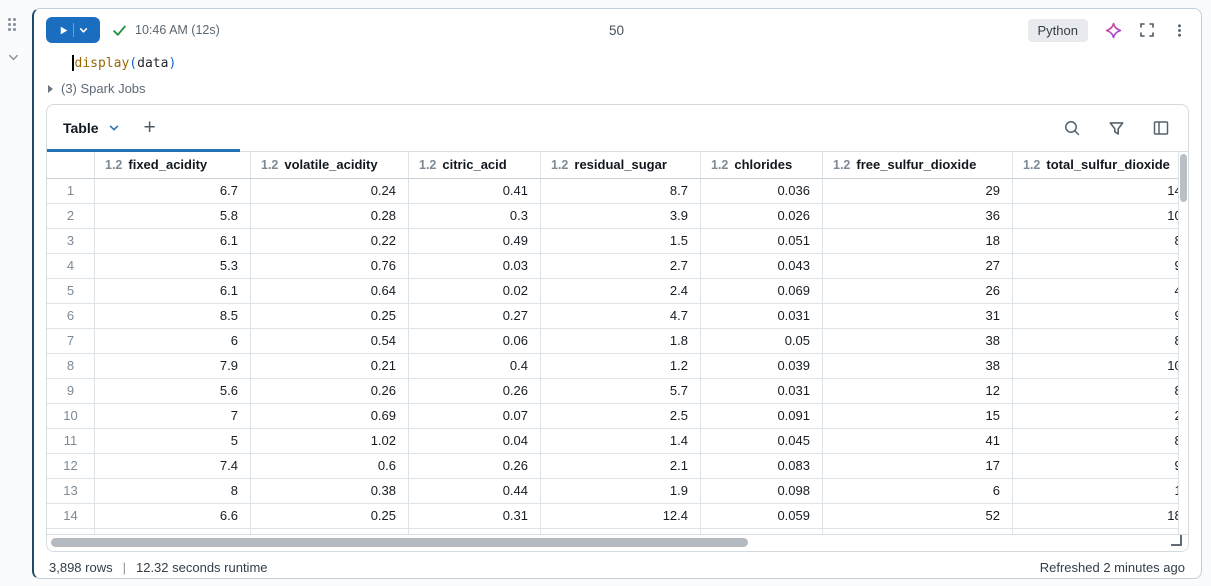 The height and width of the screenshot is (586, 1211). Describe the element at coordinates (71, 491) in the screenshot. I see `row-number-cell: 13` at that location.